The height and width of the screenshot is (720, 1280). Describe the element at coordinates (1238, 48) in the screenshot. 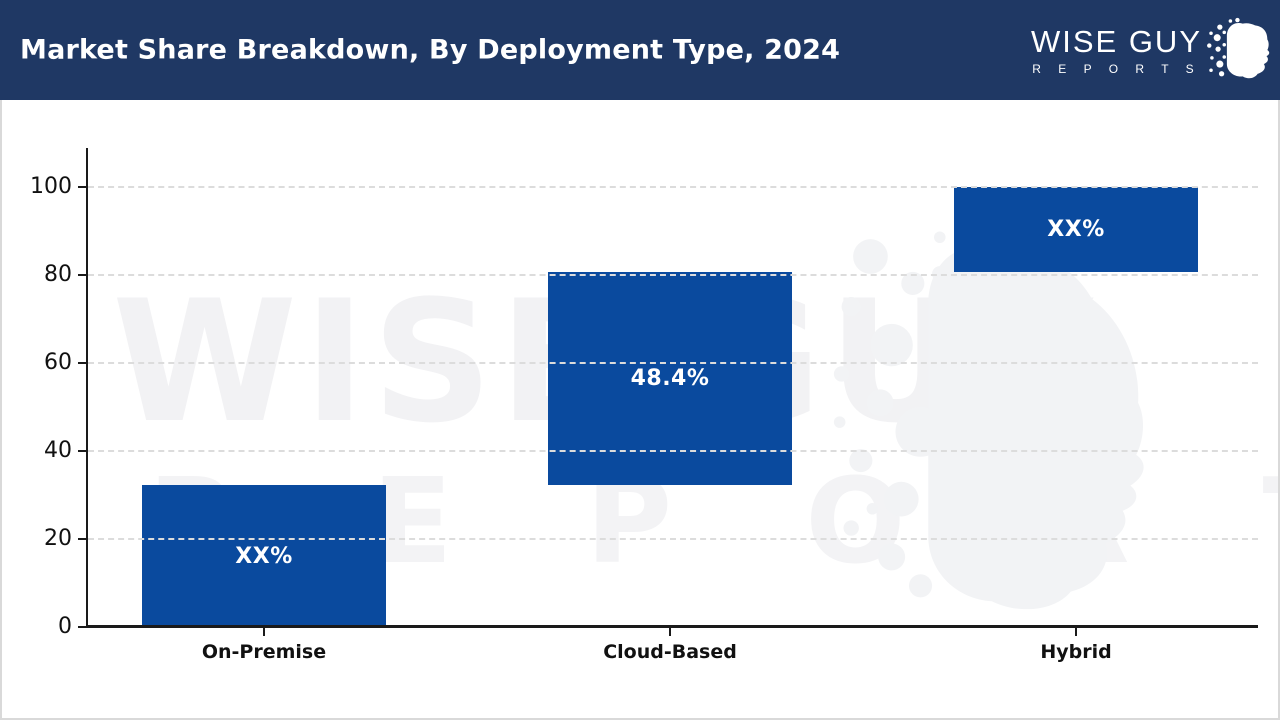

I see `logo-face-icon` at that location.